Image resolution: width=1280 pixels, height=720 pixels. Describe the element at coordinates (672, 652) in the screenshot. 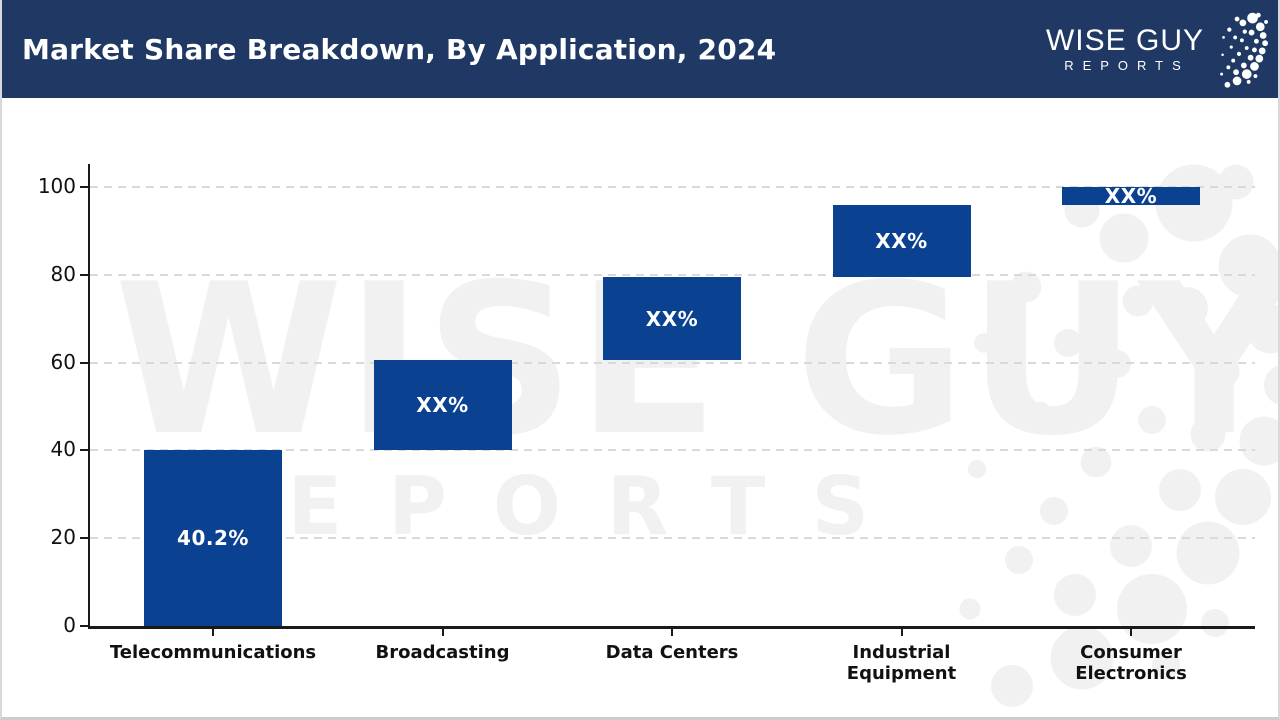

I see `x-category-label: Data Centers` at that location.